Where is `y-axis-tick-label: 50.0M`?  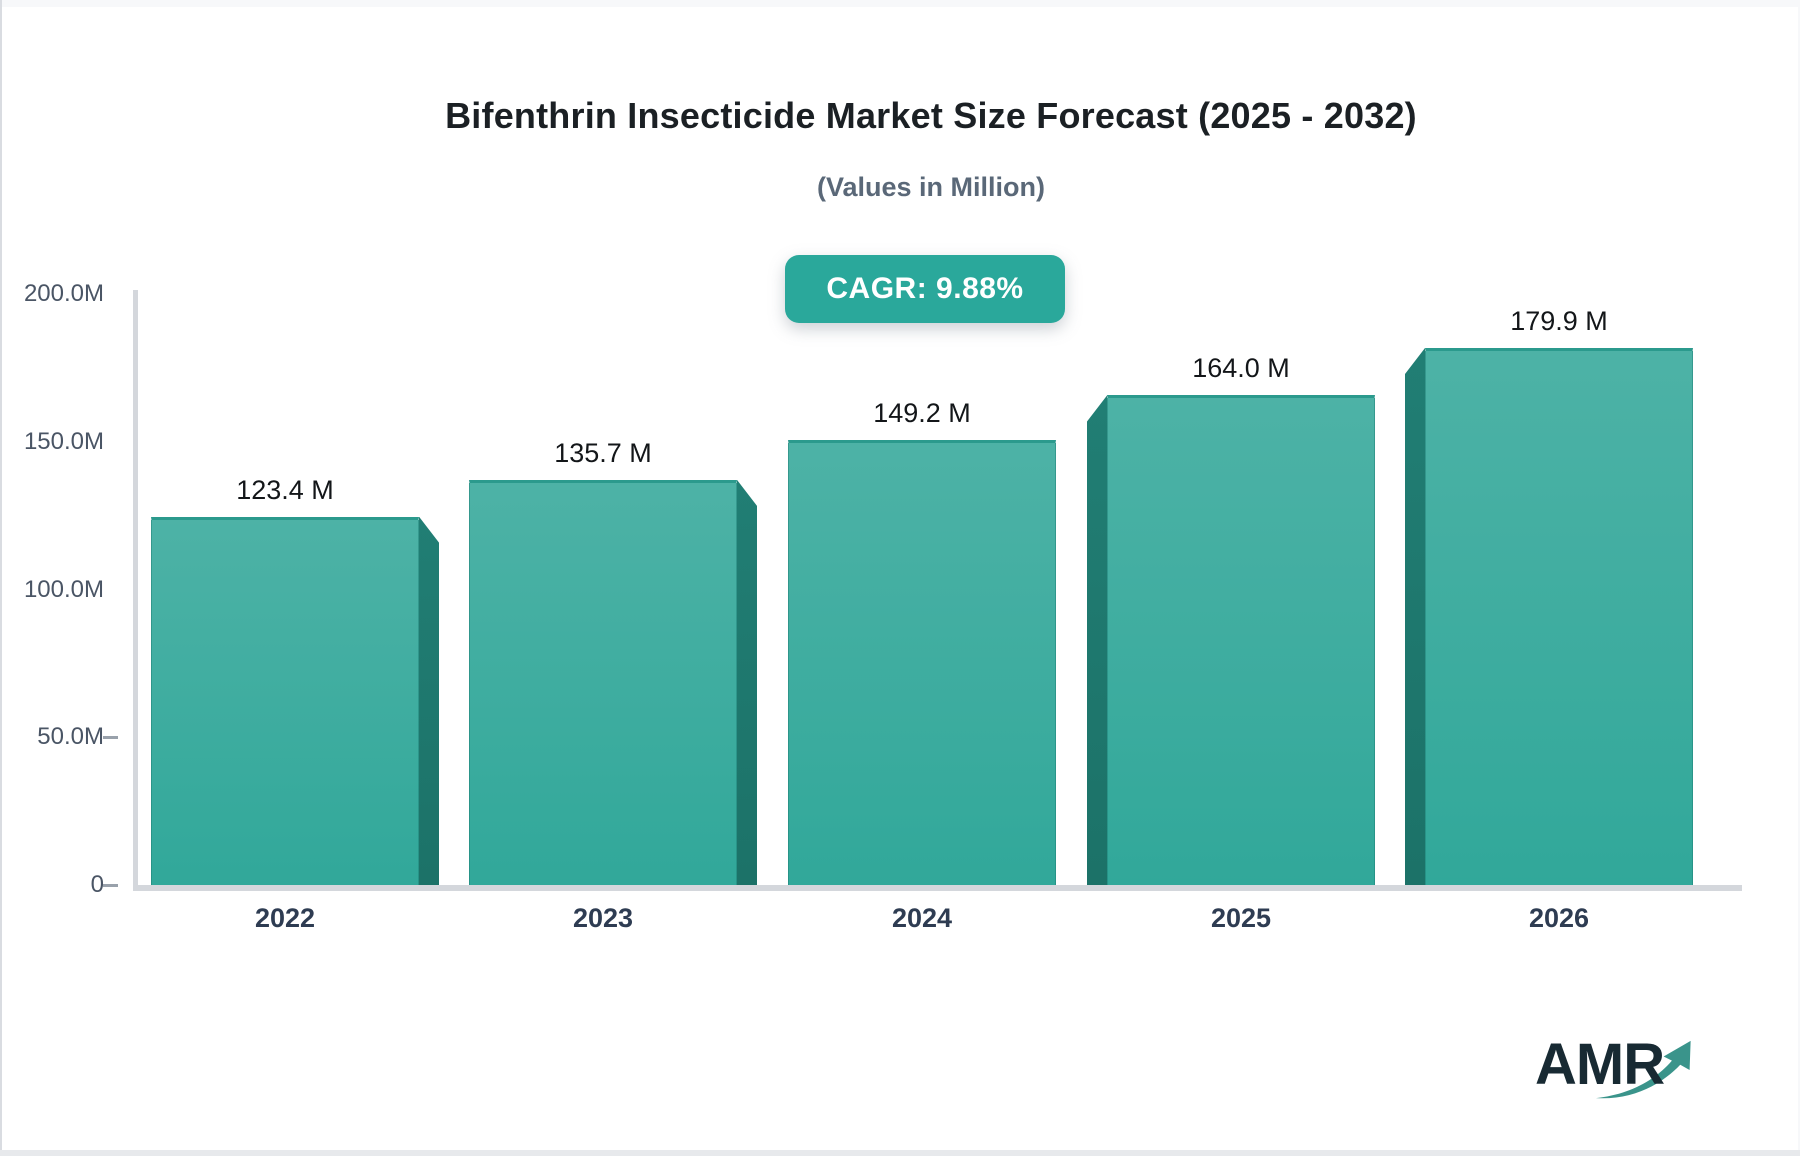
y-axis-tick-label: 50.0M is located at coordinates (70, 737).